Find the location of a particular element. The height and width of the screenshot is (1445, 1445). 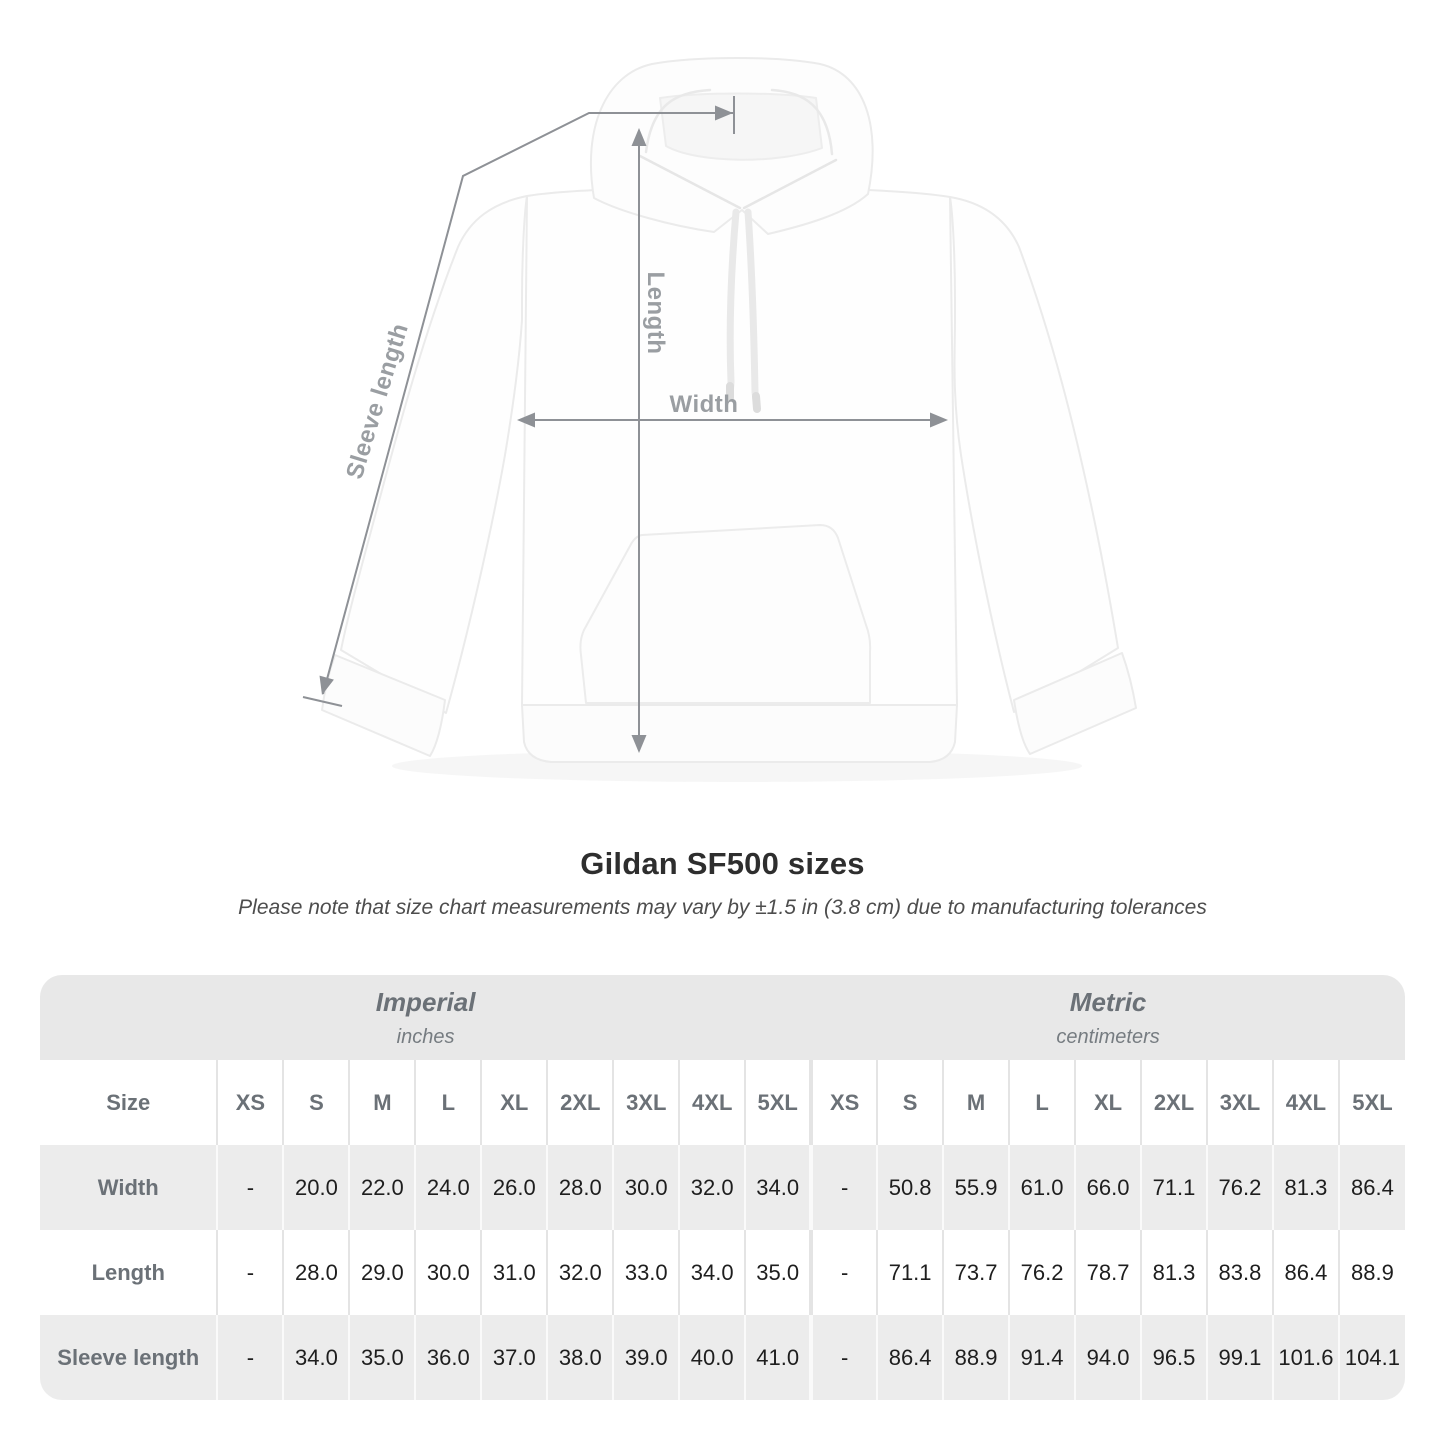

width-label: Width is located at coordinates (704, 404).